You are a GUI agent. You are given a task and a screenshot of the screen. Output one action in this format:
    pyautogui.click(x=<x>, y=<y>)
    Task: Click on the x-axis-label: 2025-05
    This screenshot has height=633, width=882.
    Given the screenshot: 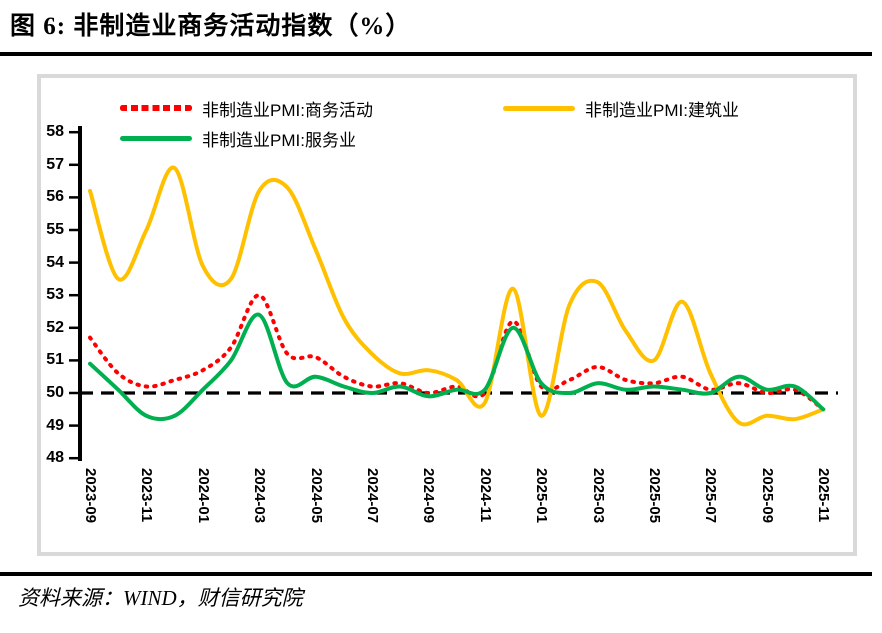 What is the action you would take?
    pyautogui.click(x=654, y=496)
    